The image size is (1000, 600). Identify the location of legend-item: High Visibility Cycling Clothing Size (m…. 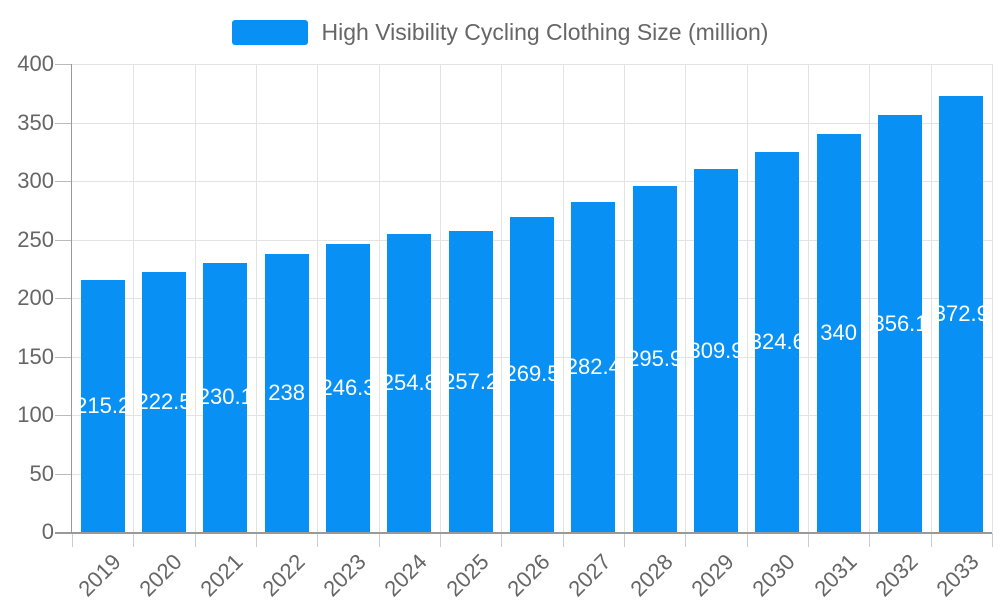
(500, 32).